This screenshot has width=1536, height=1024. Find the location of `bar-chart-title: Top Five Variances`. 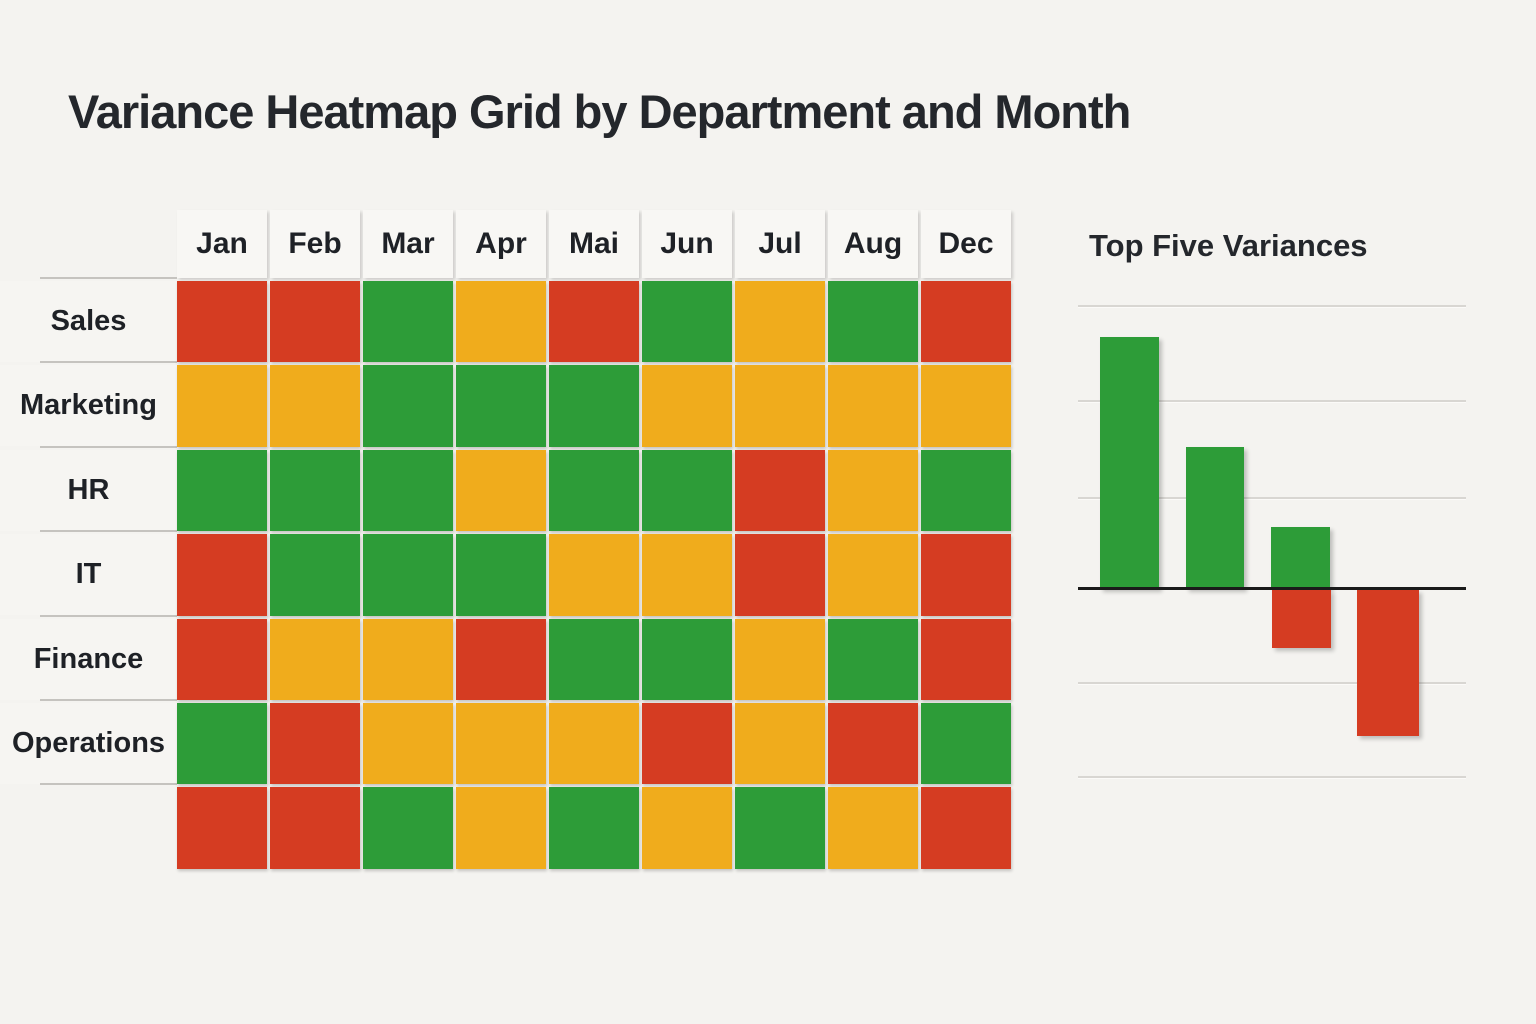

bar-chart-title: Top Five Variances is located at coordinates (1228, 245).